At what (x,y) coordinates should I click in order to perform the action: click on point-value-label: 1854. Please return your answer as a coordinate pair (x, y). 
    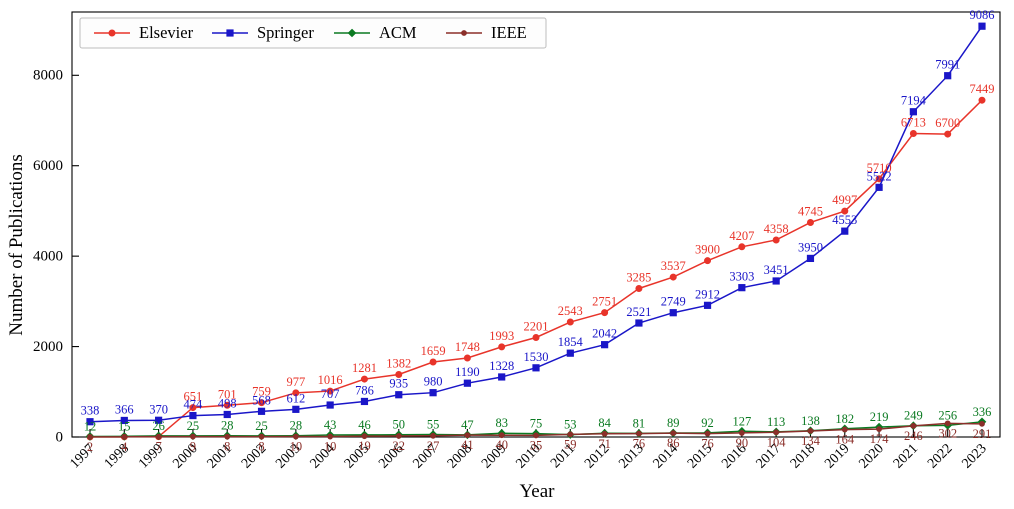
    Looking at the image, I should click on (571, 342).